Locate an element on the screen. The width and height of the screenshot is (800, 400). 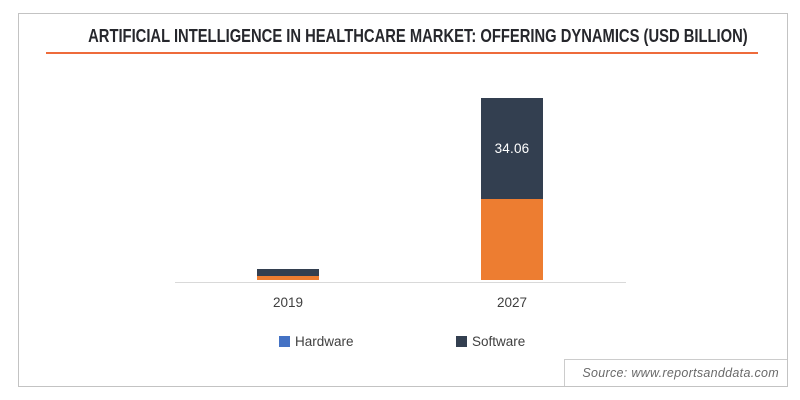
legend-item-software: Software is located at coordinates (490, 341).